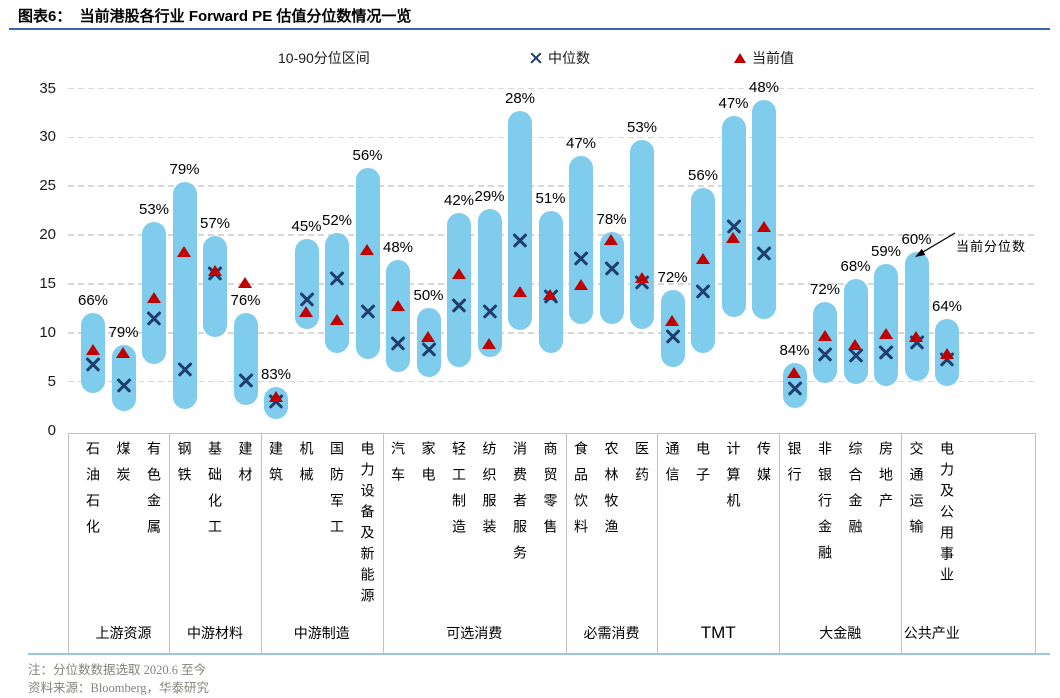 The width and height of the screenshot is (1060, 698). Describe the element at coordinates (672, 467) in the screenshot. I see `industry-label: 通信` at that location.